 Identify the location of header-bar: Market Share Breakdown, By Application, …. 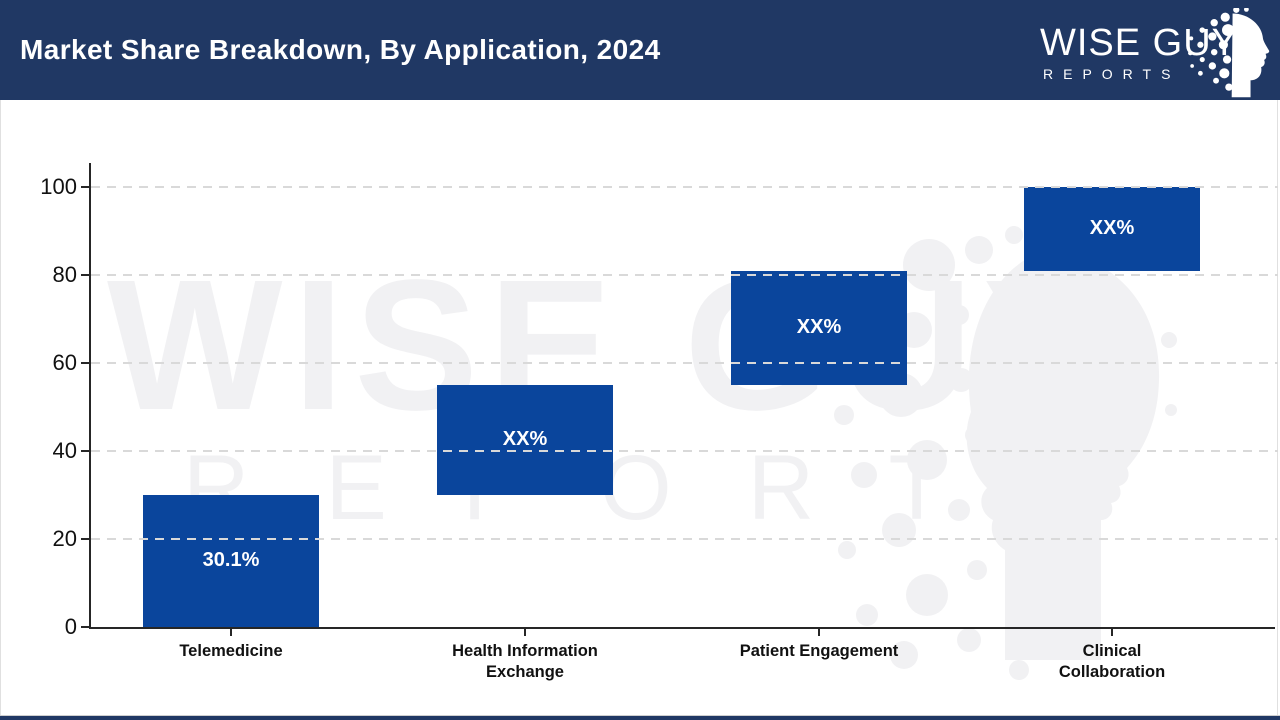
(640, 50).